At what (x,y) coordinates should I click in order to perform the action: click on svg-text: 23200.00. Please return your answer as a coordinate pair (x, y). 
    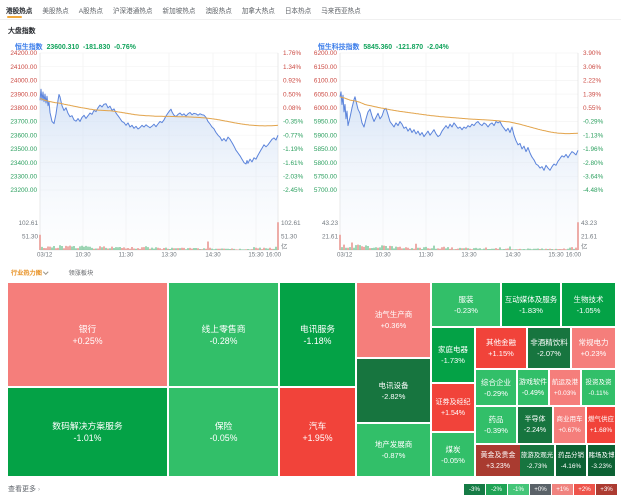
    Looking at the image, I should click on (23, 190).